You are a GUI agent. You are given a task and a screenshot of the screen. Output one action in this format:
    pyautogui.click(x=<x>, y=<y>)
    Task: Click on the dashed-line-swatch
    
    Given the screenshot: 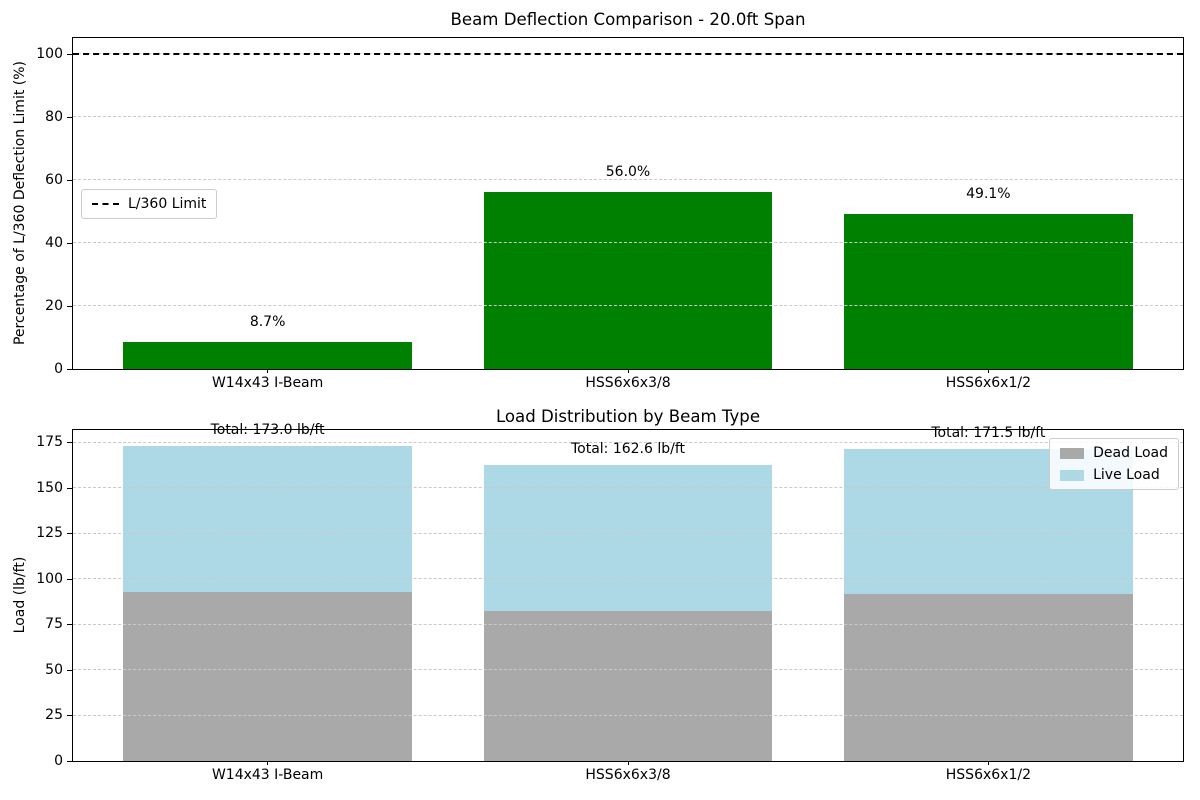 What is the action you would take?
    pyautogui.click(x=105, y=203)
    